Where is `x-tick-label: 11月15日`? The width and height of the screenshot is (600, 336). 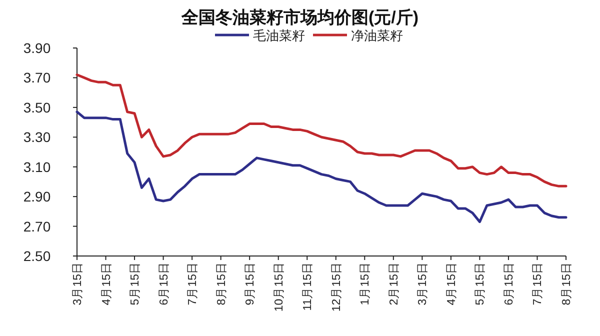 x-tick-label: 11月15日 is located at coordinates (307, 286).